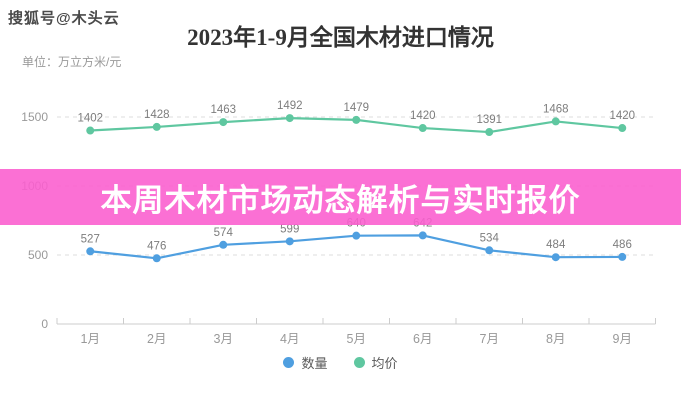 The width and height of the screenshot is (681, 400). What do you see at coordinates (340, 200) in the screenshot?
I see `promo-banner-text: 本周木材市场动态解析与实时报价` at bounding box center [340, 200].